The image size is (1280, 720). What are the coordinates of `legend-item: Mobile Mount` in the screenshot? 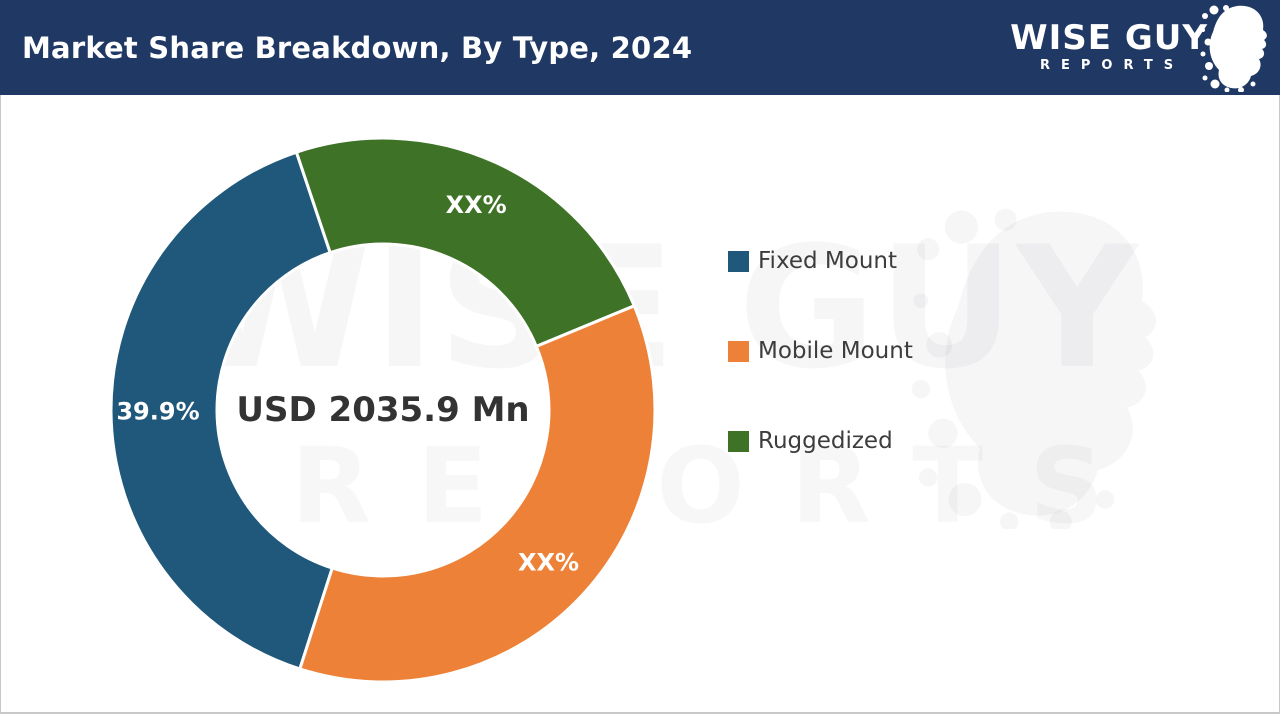 It's located at (820, 351).